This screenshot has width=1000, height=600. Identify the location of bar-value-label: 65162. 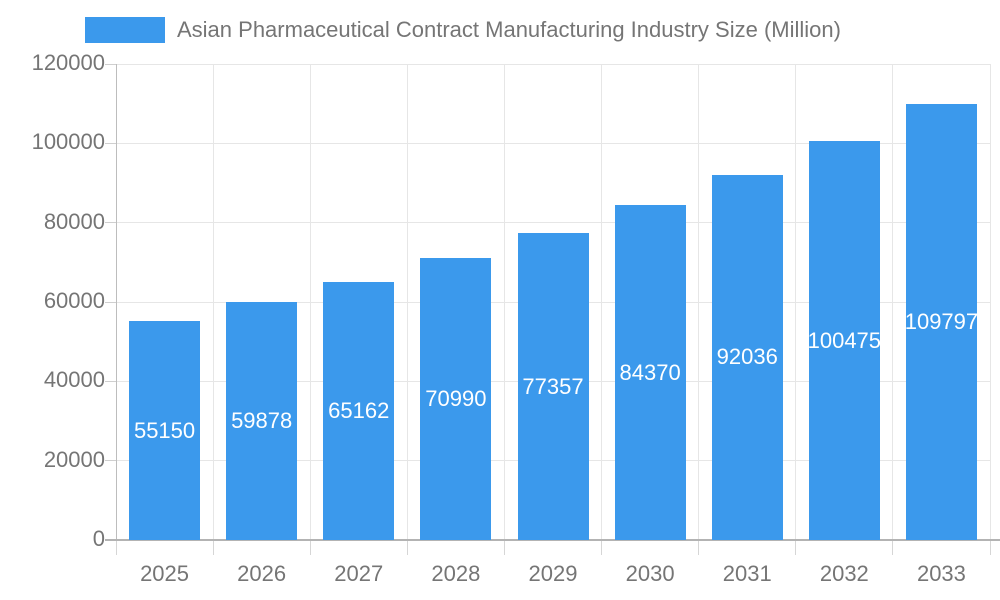
(359, 410).